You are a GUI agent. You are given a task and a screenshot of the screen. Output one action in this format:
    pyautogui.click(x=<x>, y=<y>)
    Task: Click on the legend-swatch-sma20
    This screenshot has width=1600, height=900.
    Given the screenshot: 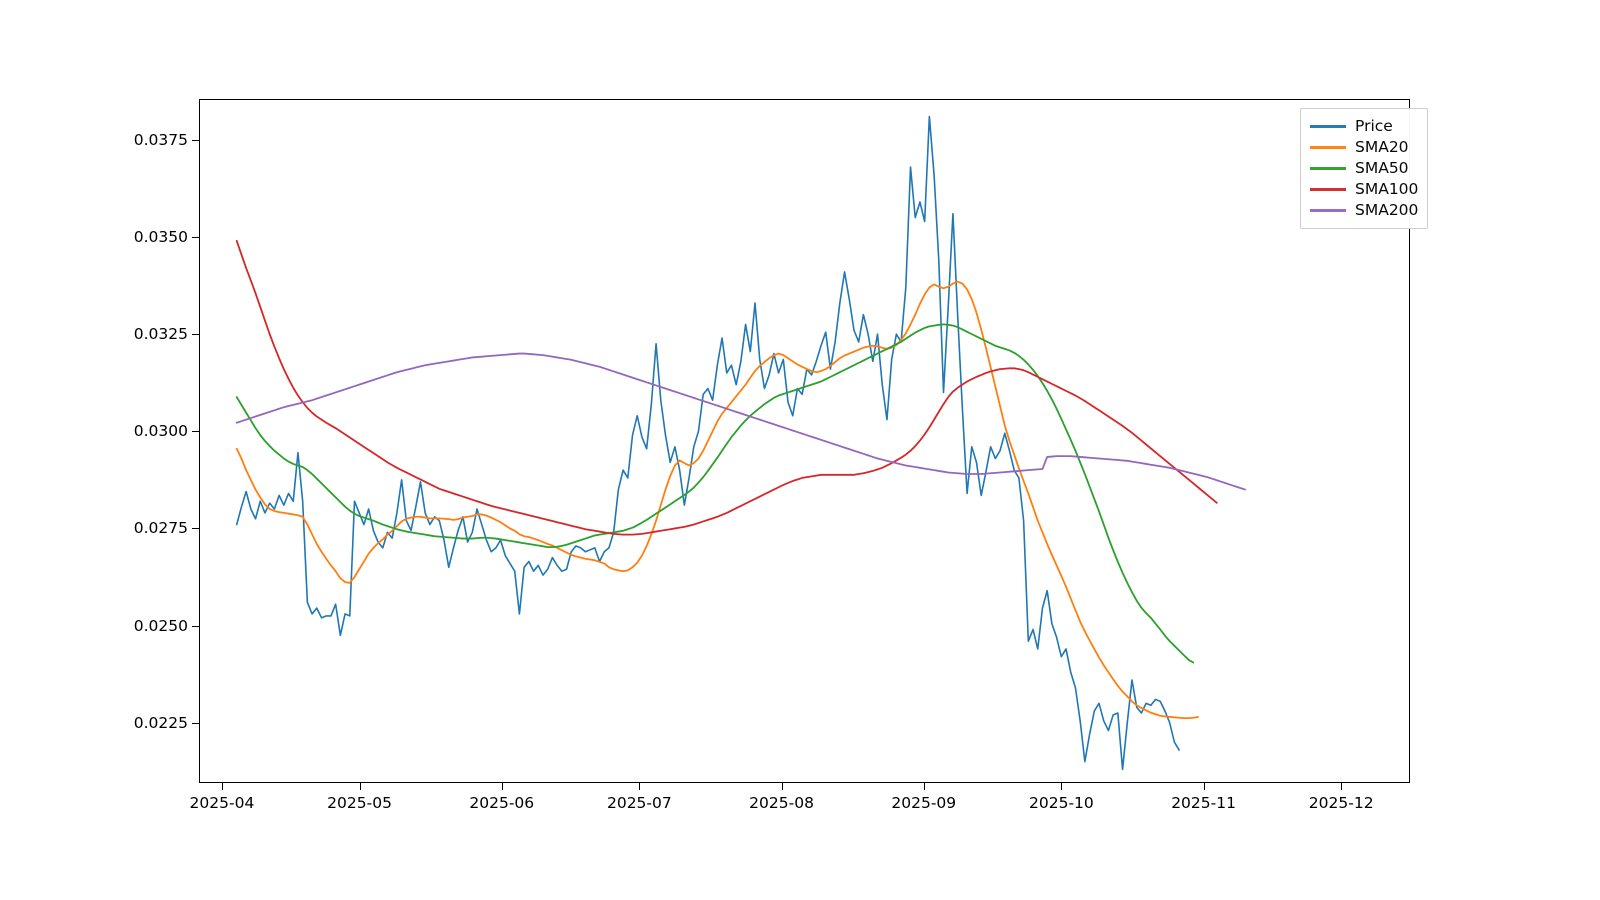 What is the action you would take?
    pyautogui.click(x=1328, y=147)
    